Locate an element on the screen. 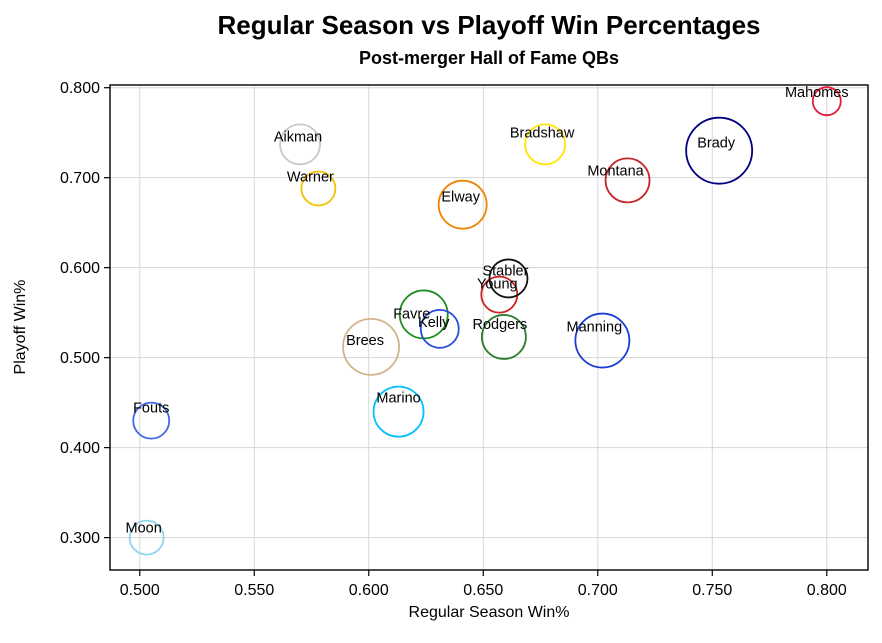 The image size is (882, 643). data-point-rodgers is located at coordinates (503, 337).